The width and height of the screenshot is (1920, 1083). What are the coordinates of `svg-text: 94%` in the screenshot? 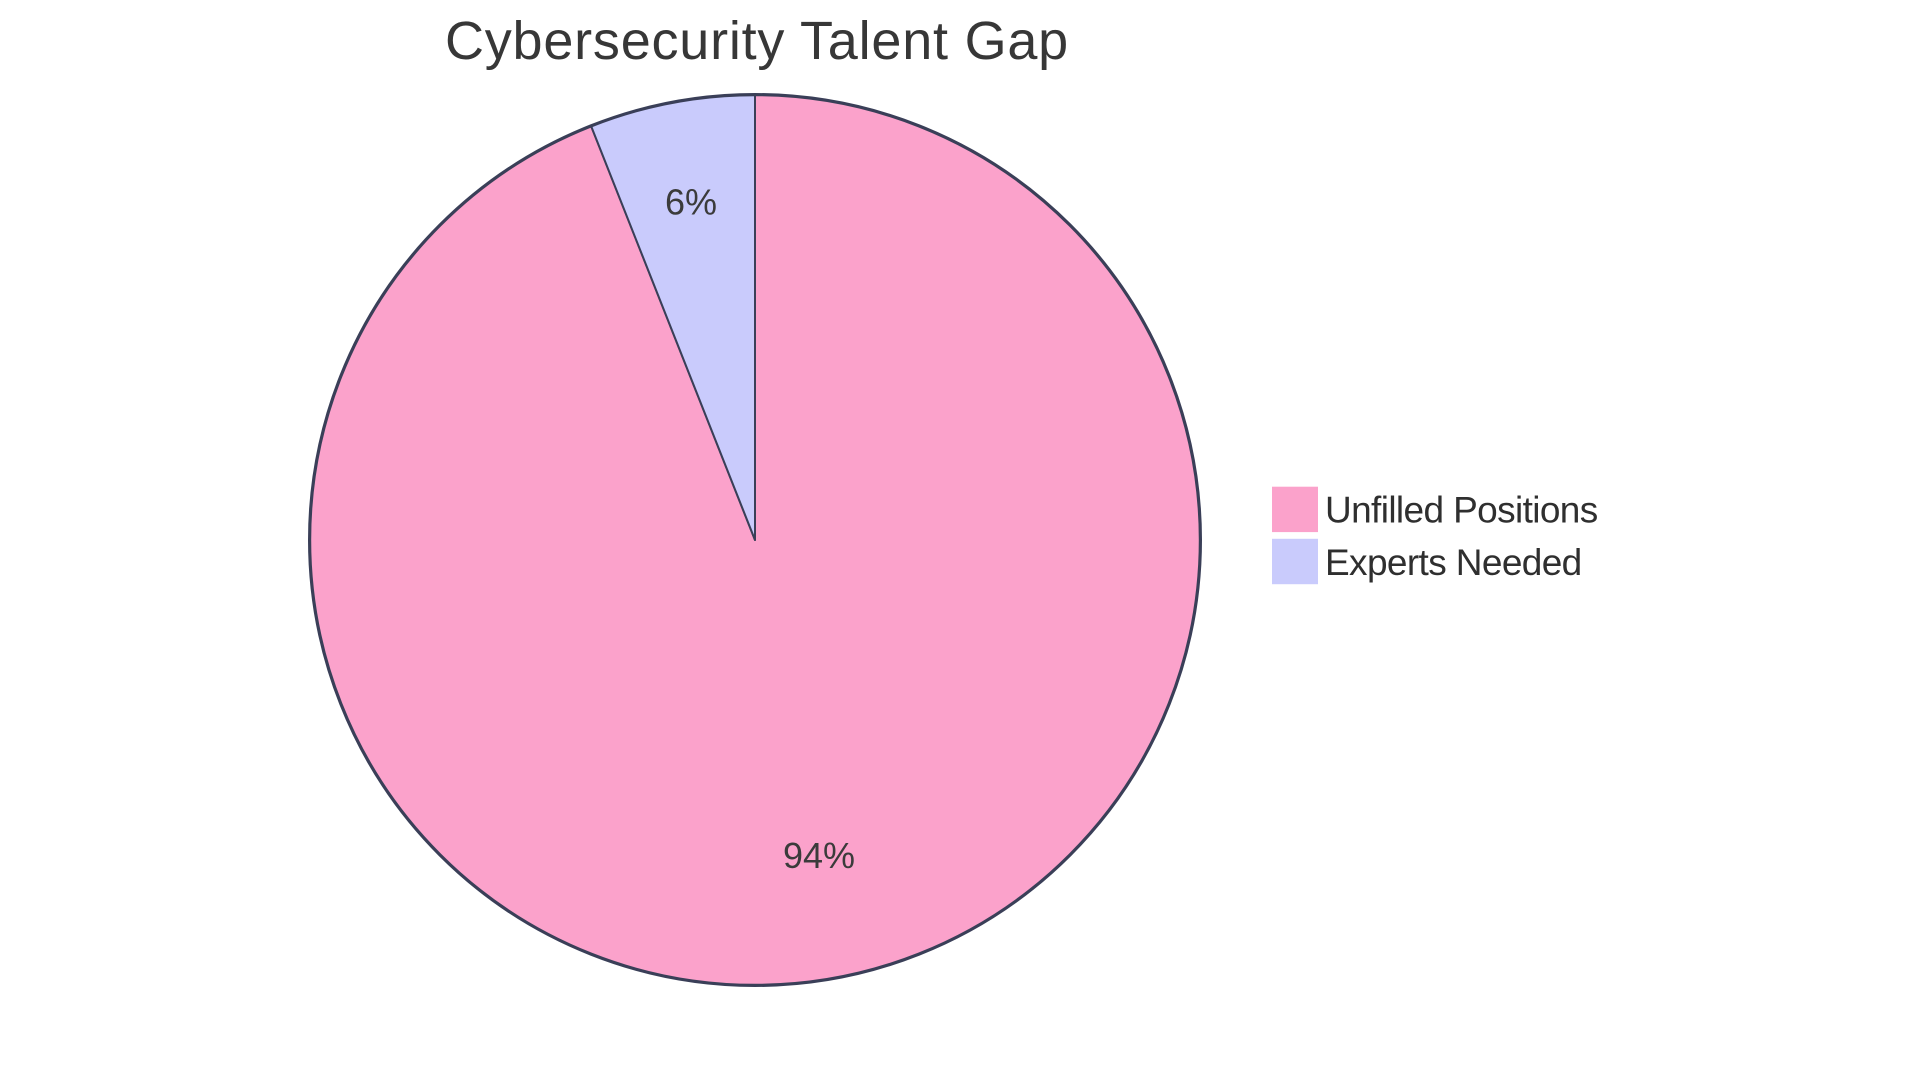 It's located at (819, 855).